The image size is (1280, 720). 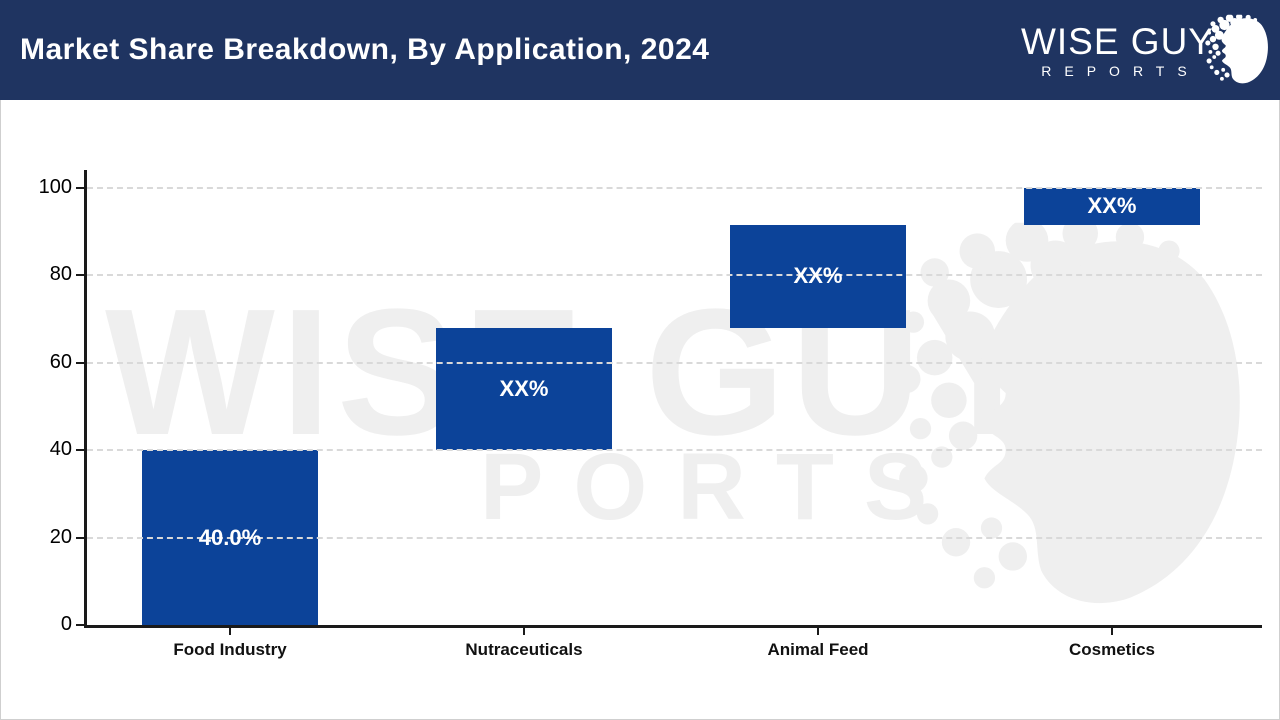 I want to click on bar-nutraceuticals, so click(x=524, y=388).